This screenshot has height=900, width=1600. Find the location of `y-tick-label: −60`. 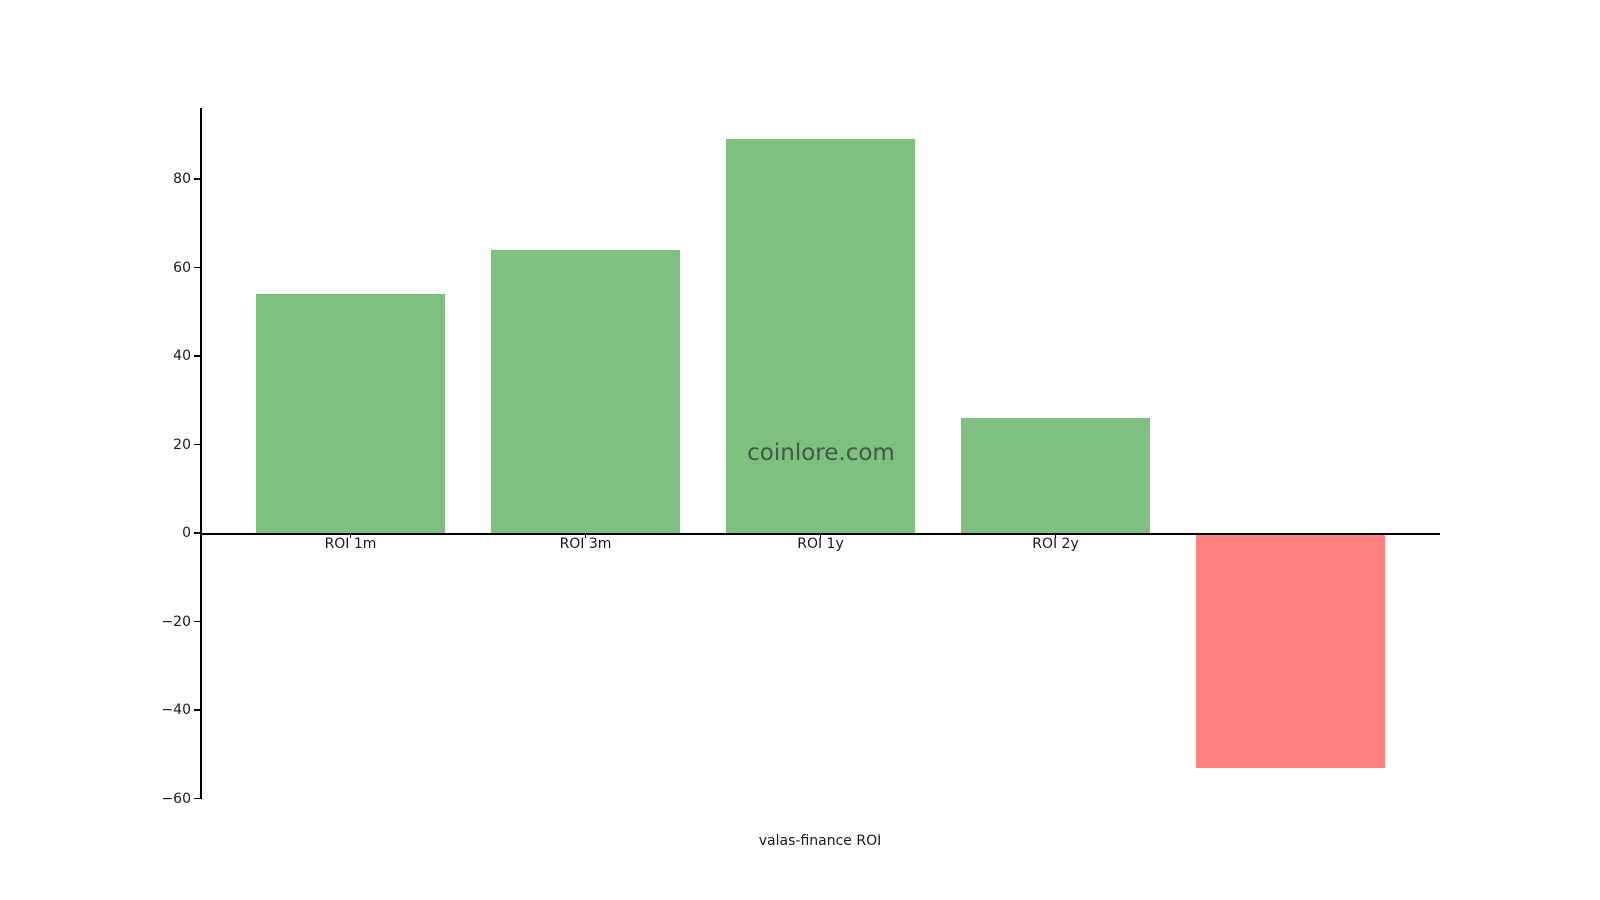

y-tick-label: −60 is located at coordinates (176, 798).